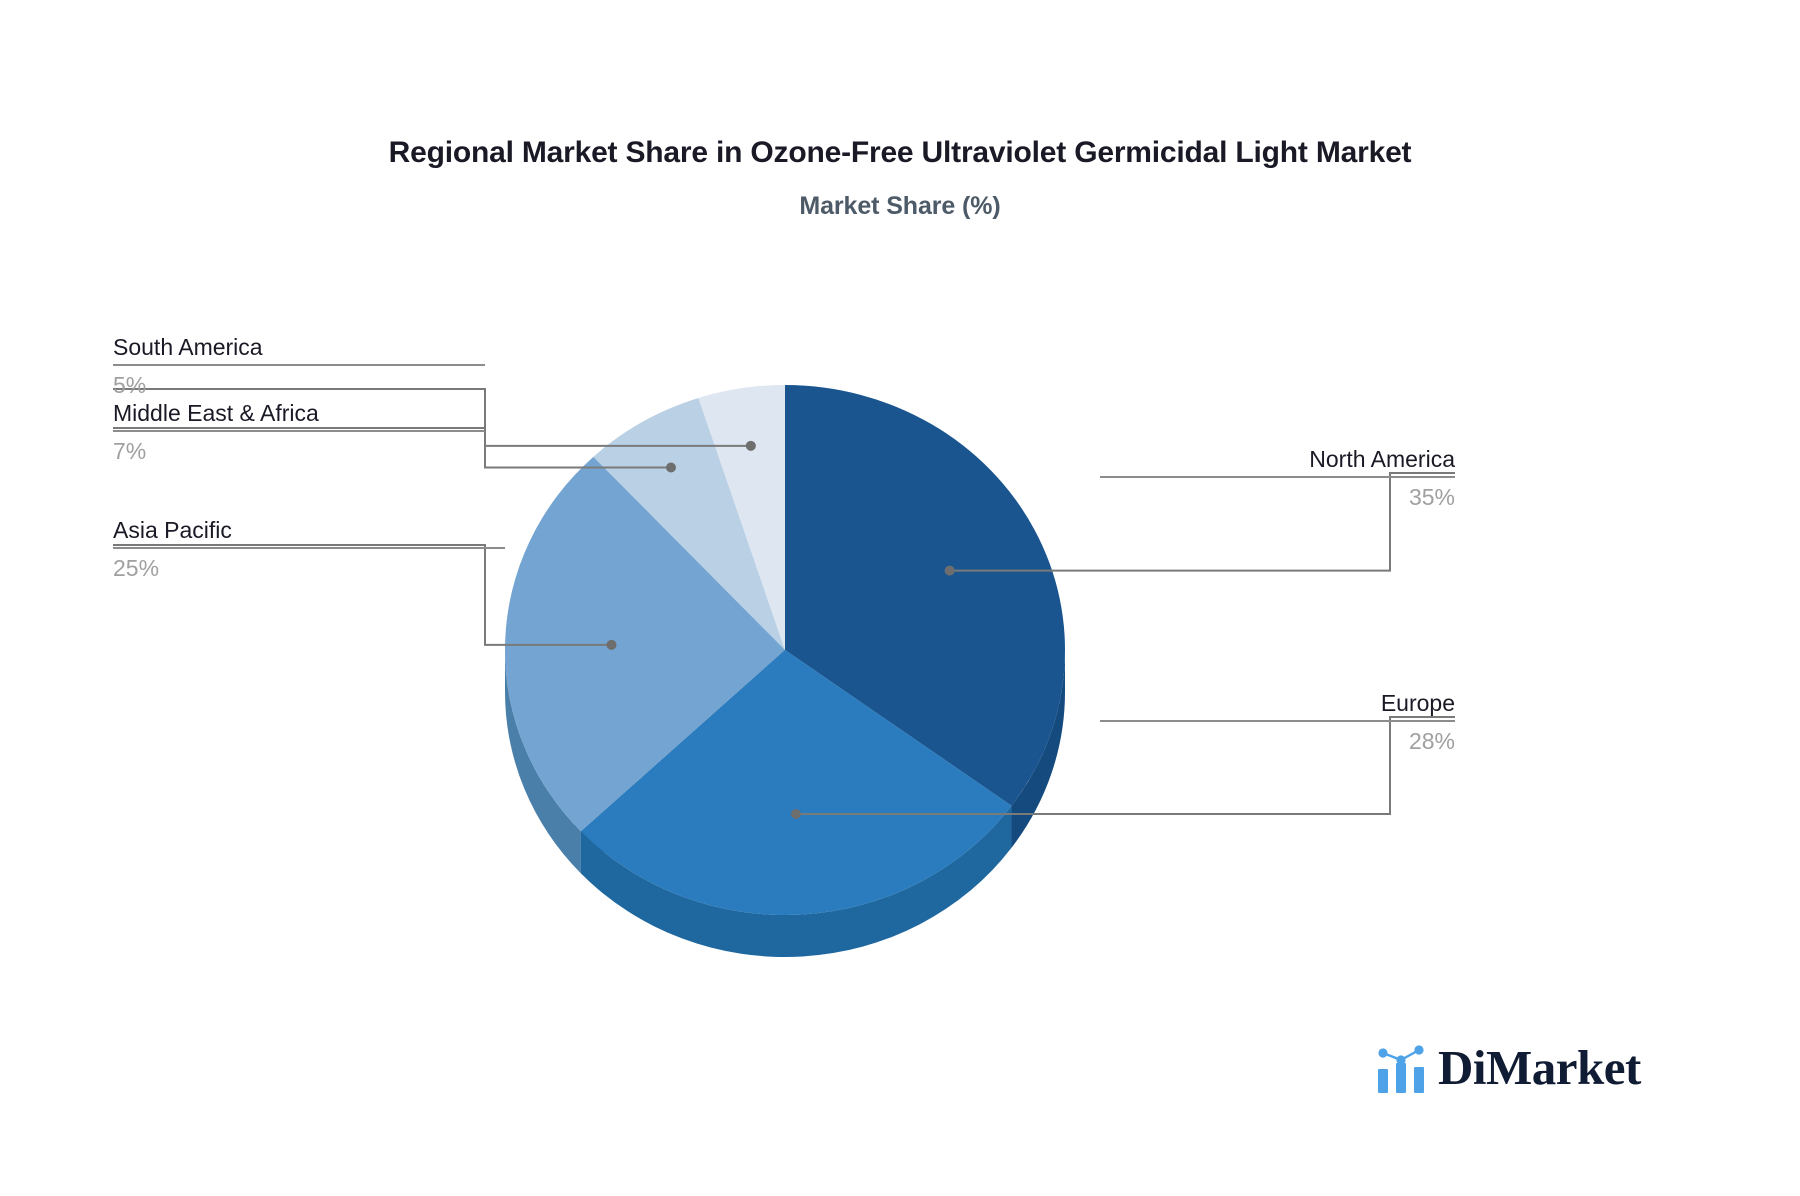 Image resolution: width=1800 pixels, height=1196 pixels. Describe the element at coordinates (1431, 497) in the screenshot. I see `callout-label-value: 35%` at that location.